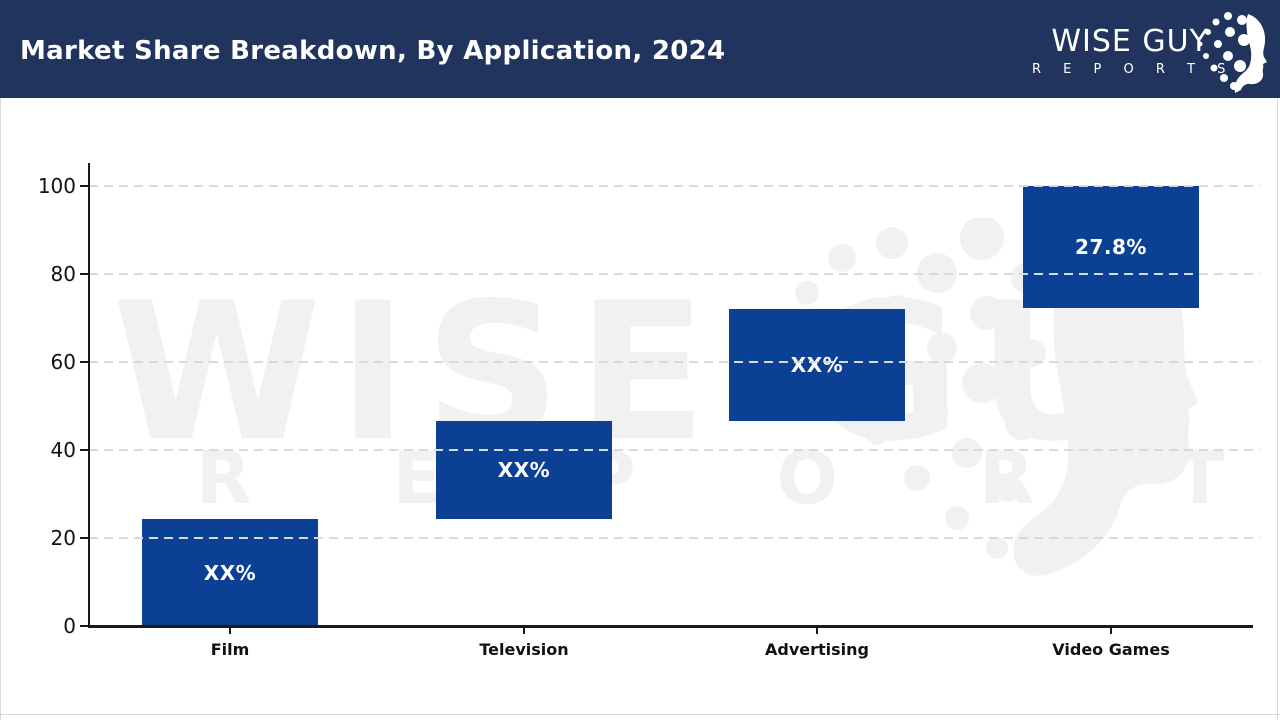 Image resolution: width=1280 pixels, height=720 pixels. What do you see at coordinates (640, 714) in the screenshot?
I see `card-border-bottom` at bounding box center [640, 714].